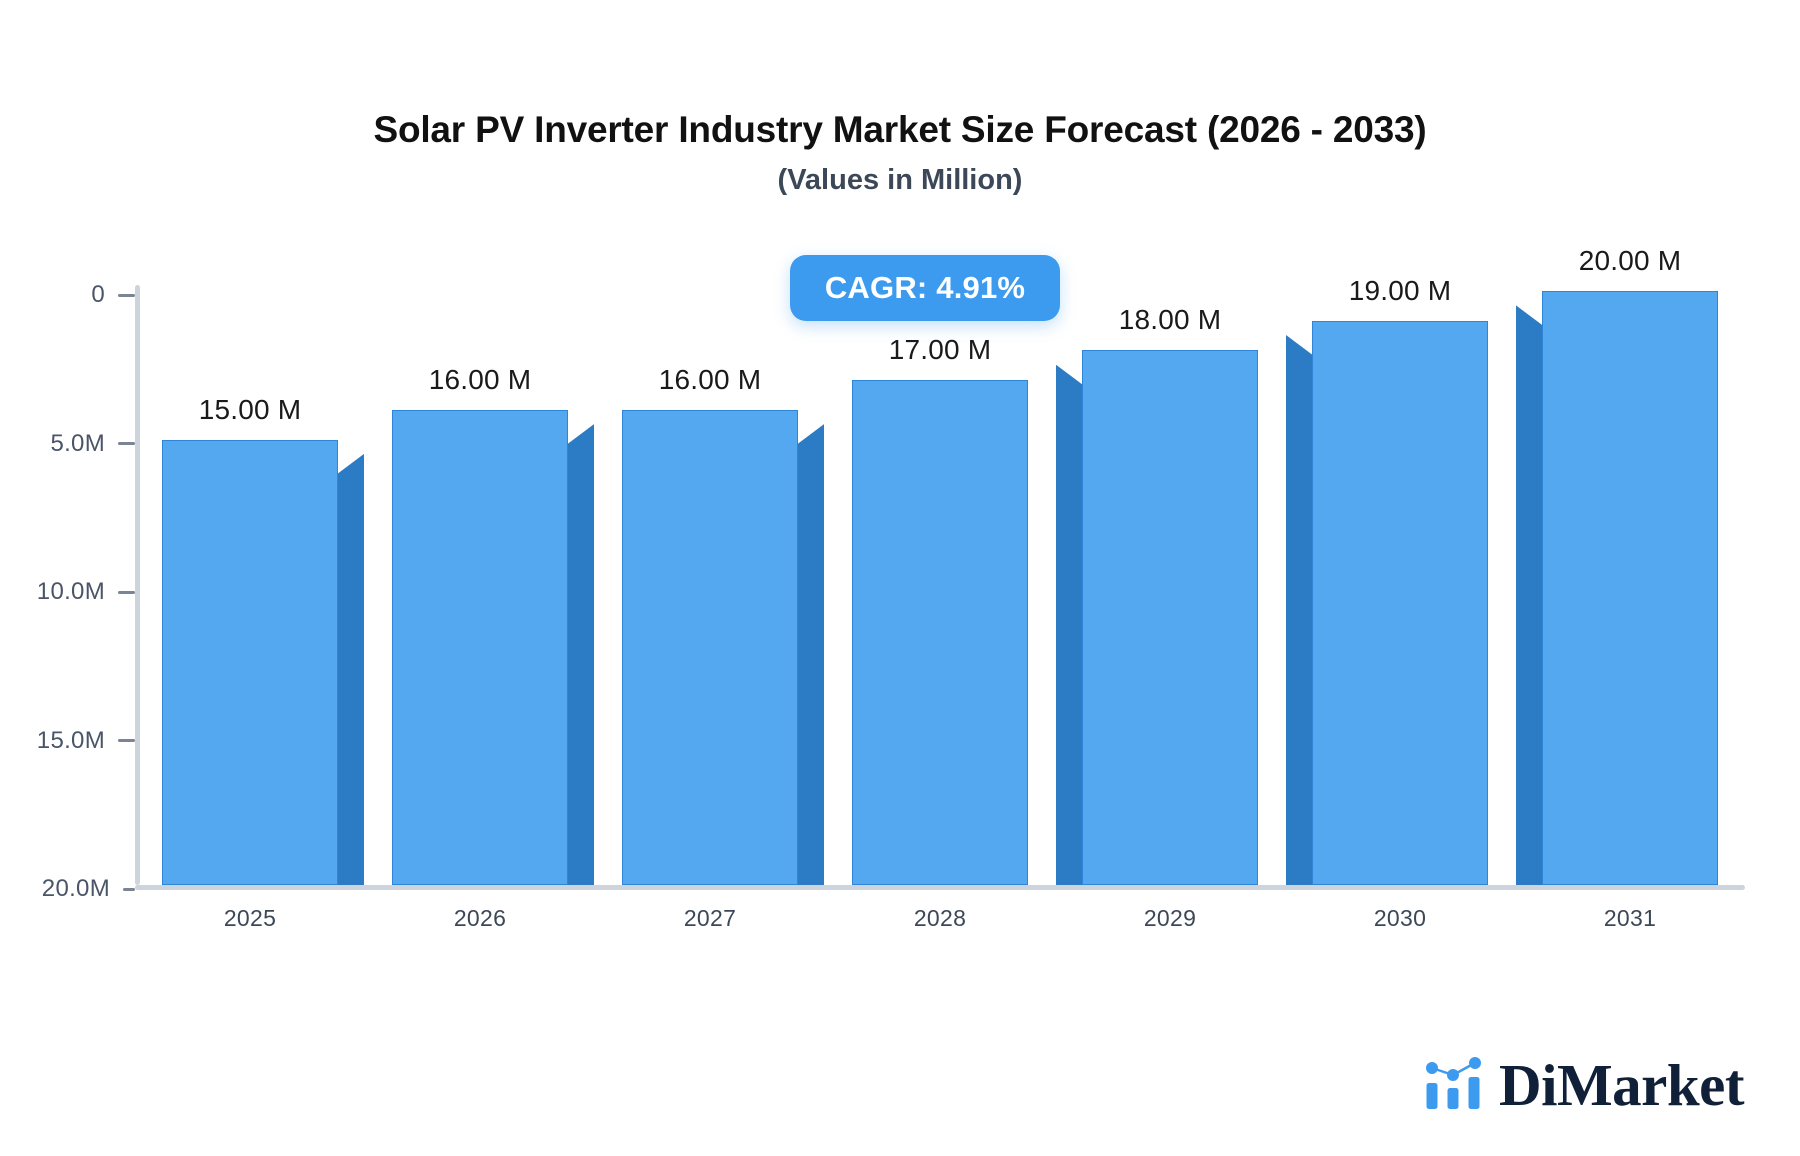 This screenshot has height=1156, width=1800. What do you see at coordinates (1170, 320) in the screenshot?
I see `bar-value-label: 18.00 M` at bounding box center [1170, 320].